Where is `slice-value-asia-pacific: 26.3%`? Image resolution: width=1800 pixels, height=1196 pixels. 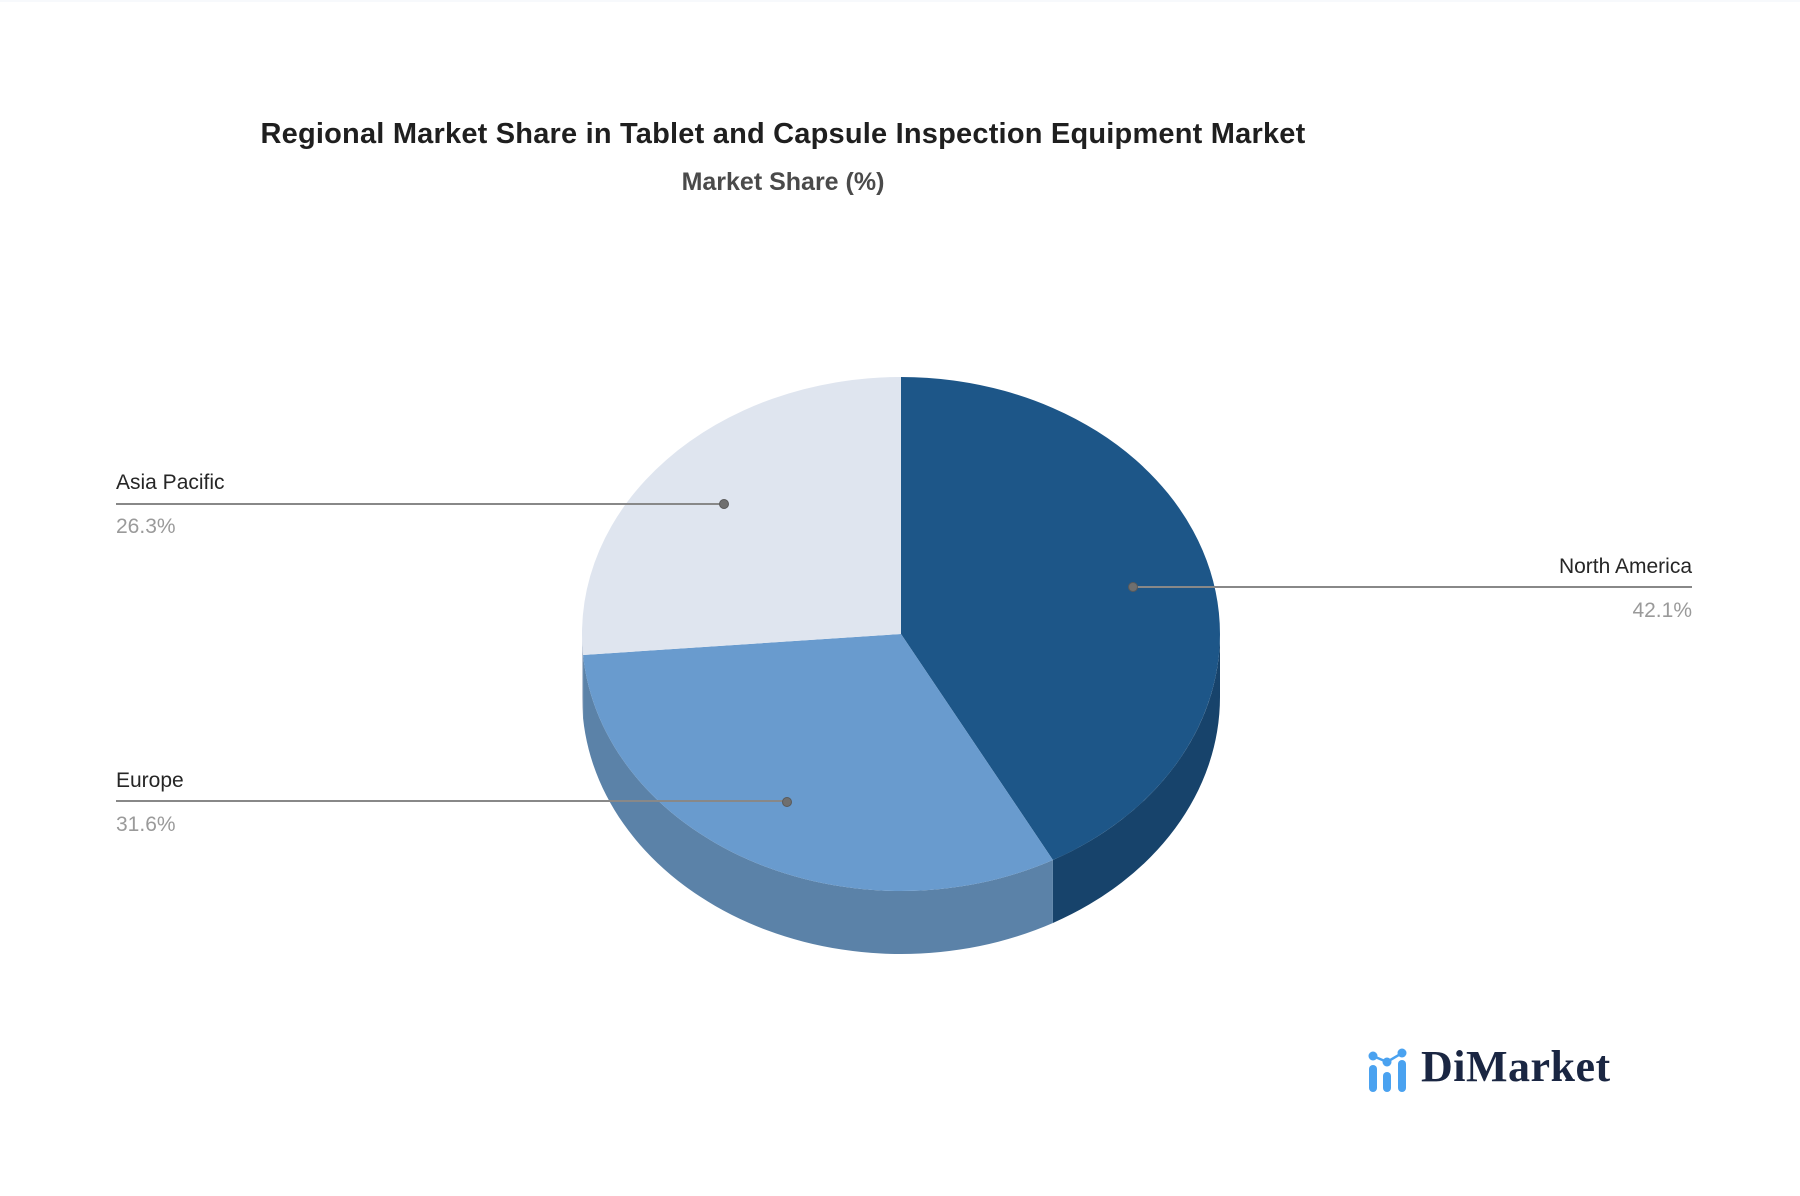
slice-value-asia-pacific: 26.3% is located at coordinates (146, 526).